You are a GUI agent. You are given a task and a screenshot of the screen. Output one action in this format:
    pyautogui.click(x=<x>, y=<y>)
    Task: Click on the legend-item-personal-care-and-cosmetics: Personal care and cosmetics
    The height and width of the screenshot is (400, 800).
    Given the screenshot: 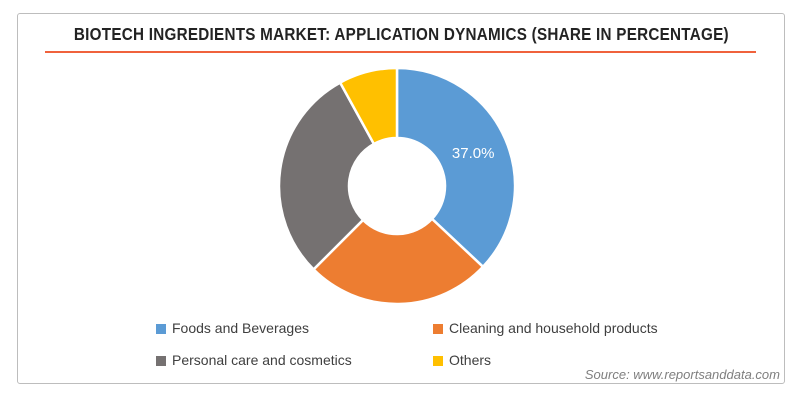 What is the action you would take?
    pyautogui.click(x=254, y=360)
    